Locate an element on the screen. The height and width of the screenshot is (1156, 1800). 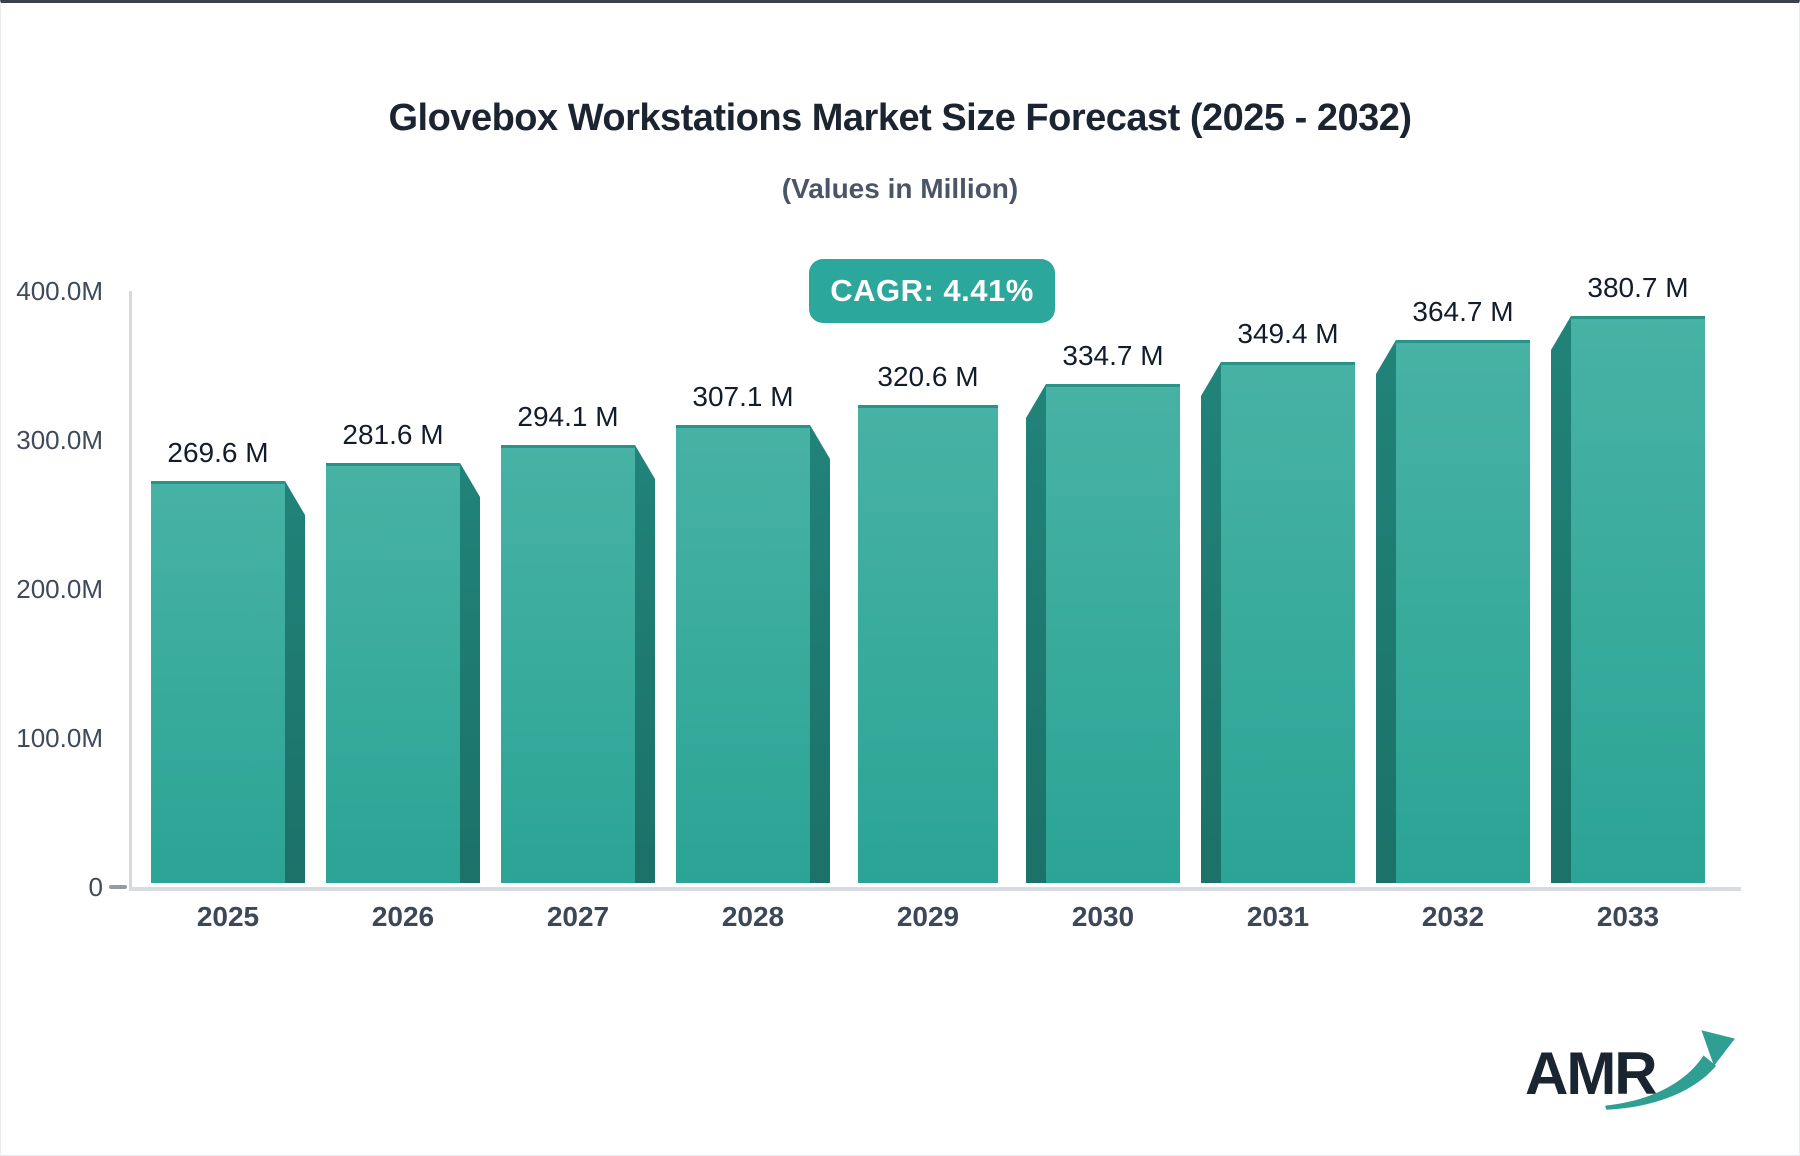
y-tick-label: 200.0M is located at coordinates (59, 589).